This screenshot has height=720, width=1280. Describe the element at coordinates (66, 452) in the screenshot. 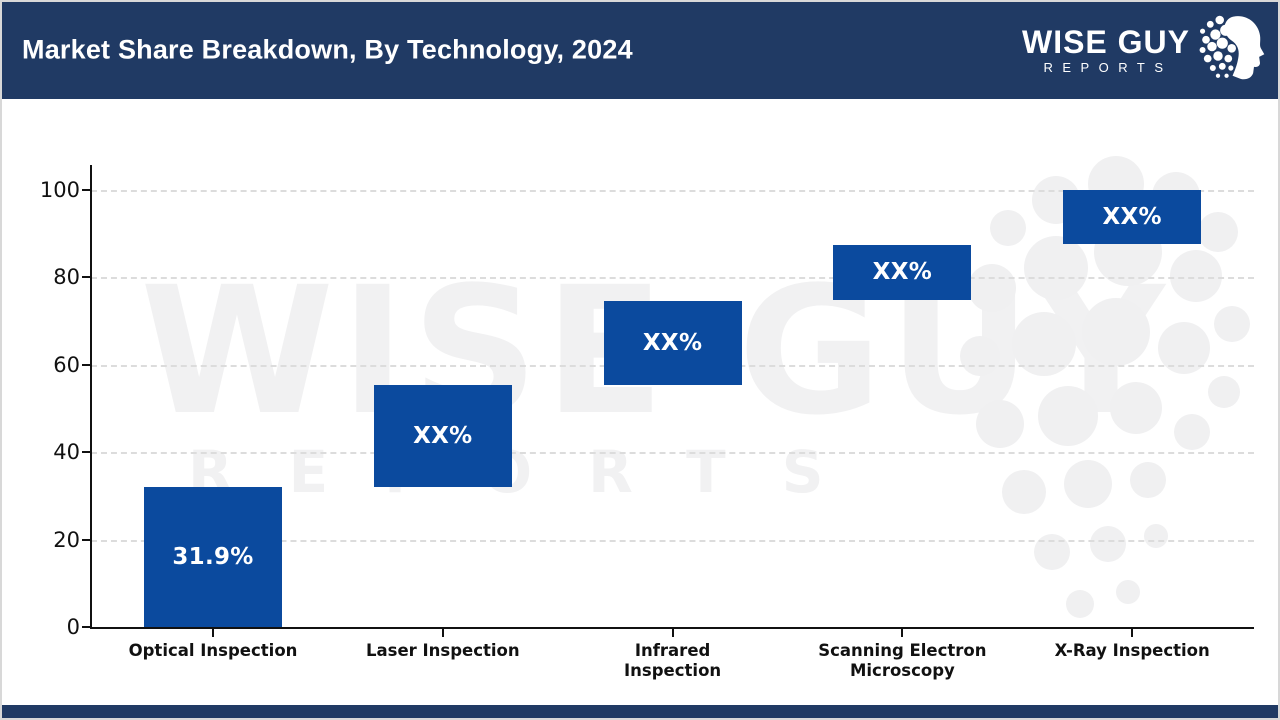

I see `y-tick-label-40: 40` at that location.